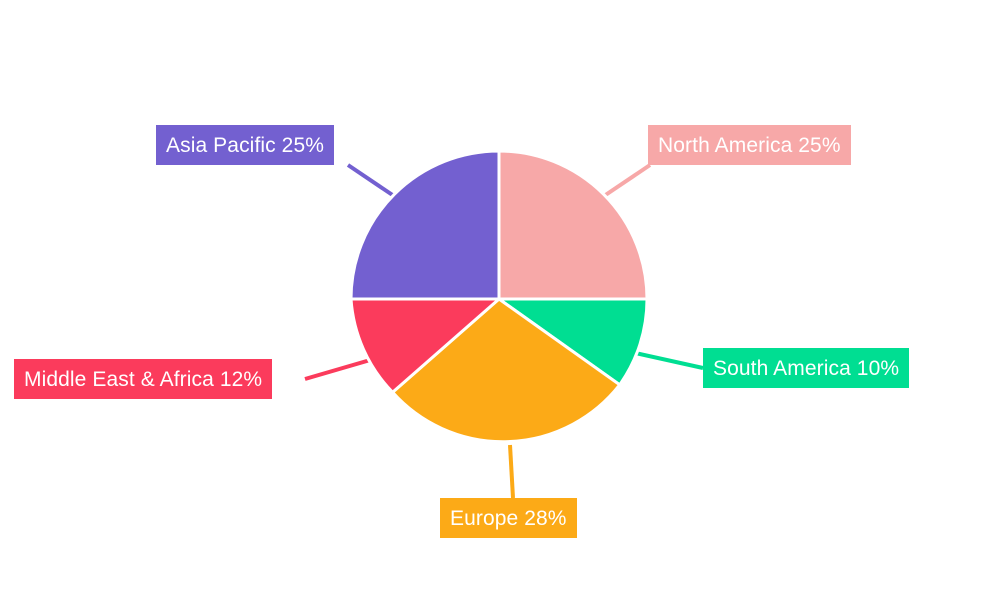 Image resolution: width=1000 pixels, height=600 pixels. Describe the element at coordinates (511, 471) in the screenshot. I see `leader-line-europe` at that location.